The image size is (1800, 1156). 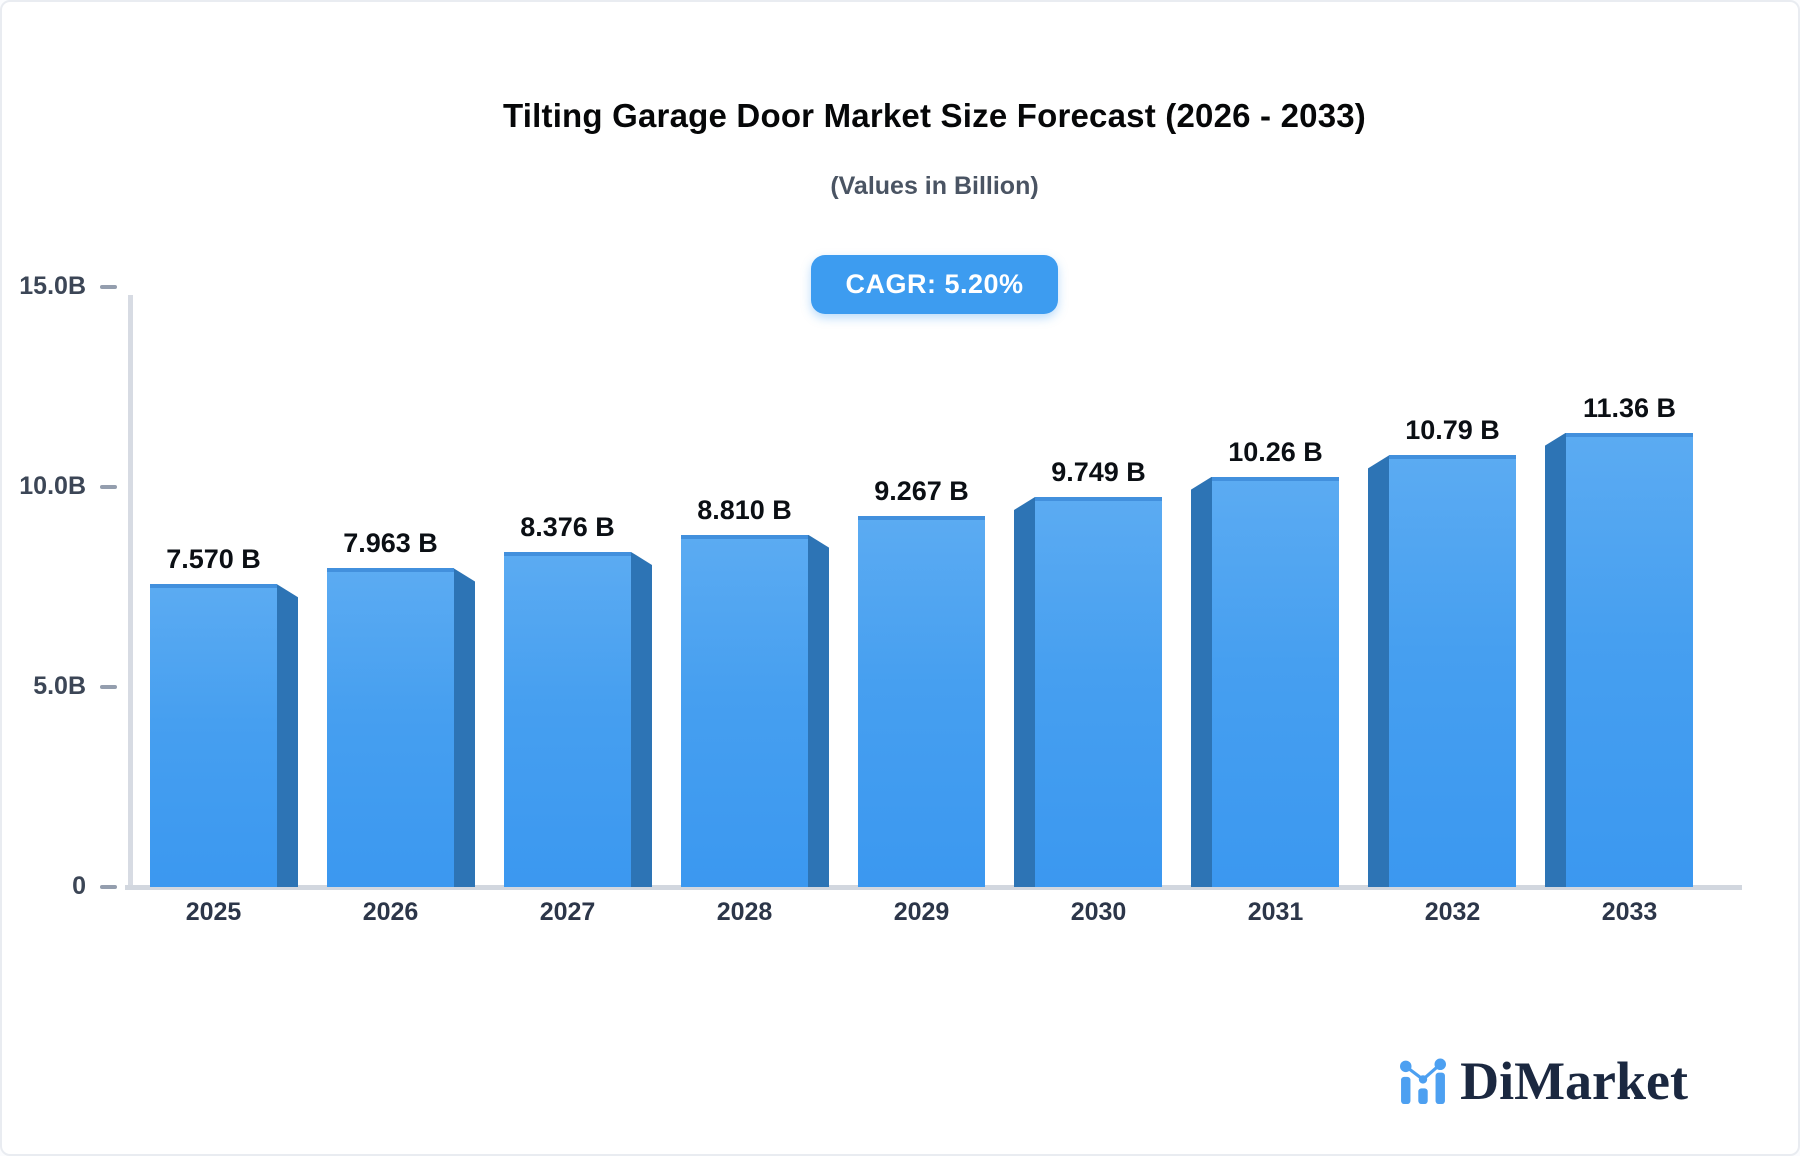 I want to click on value-label-2030: 9.749 B, so click(x=1098, y=472).